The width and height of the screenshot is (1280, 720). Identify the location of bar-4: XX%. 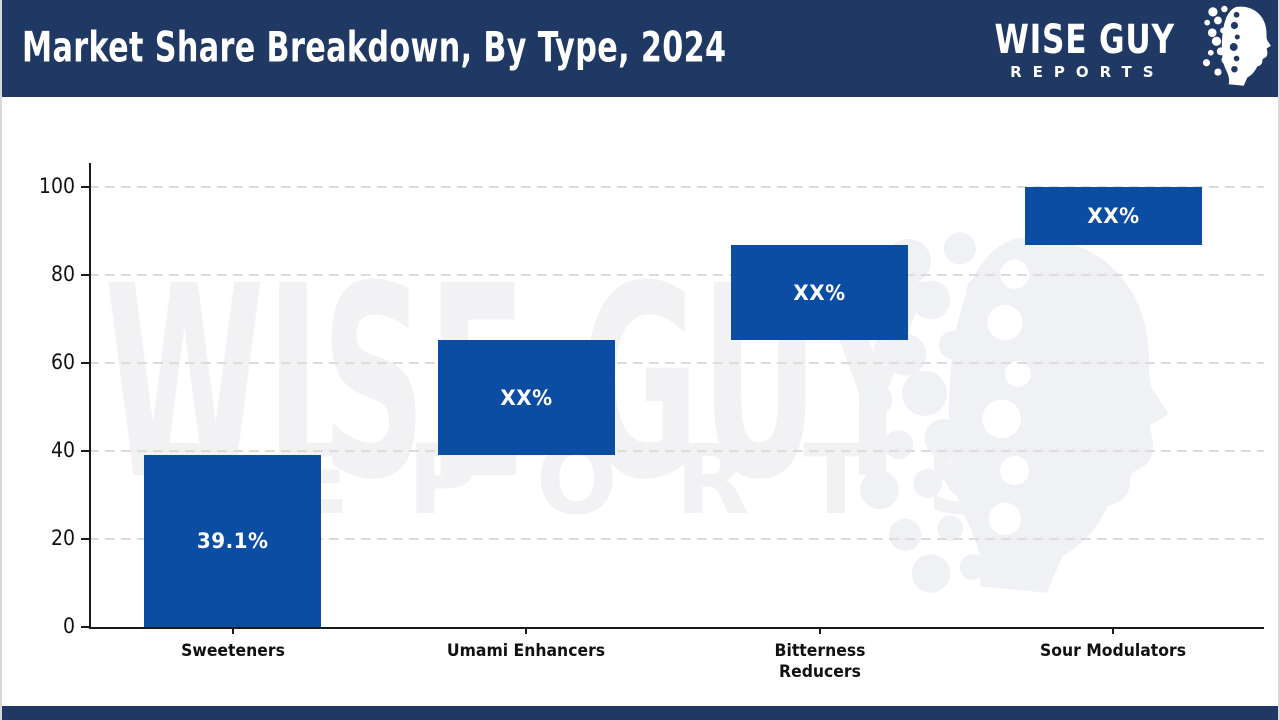
(1113, 216).